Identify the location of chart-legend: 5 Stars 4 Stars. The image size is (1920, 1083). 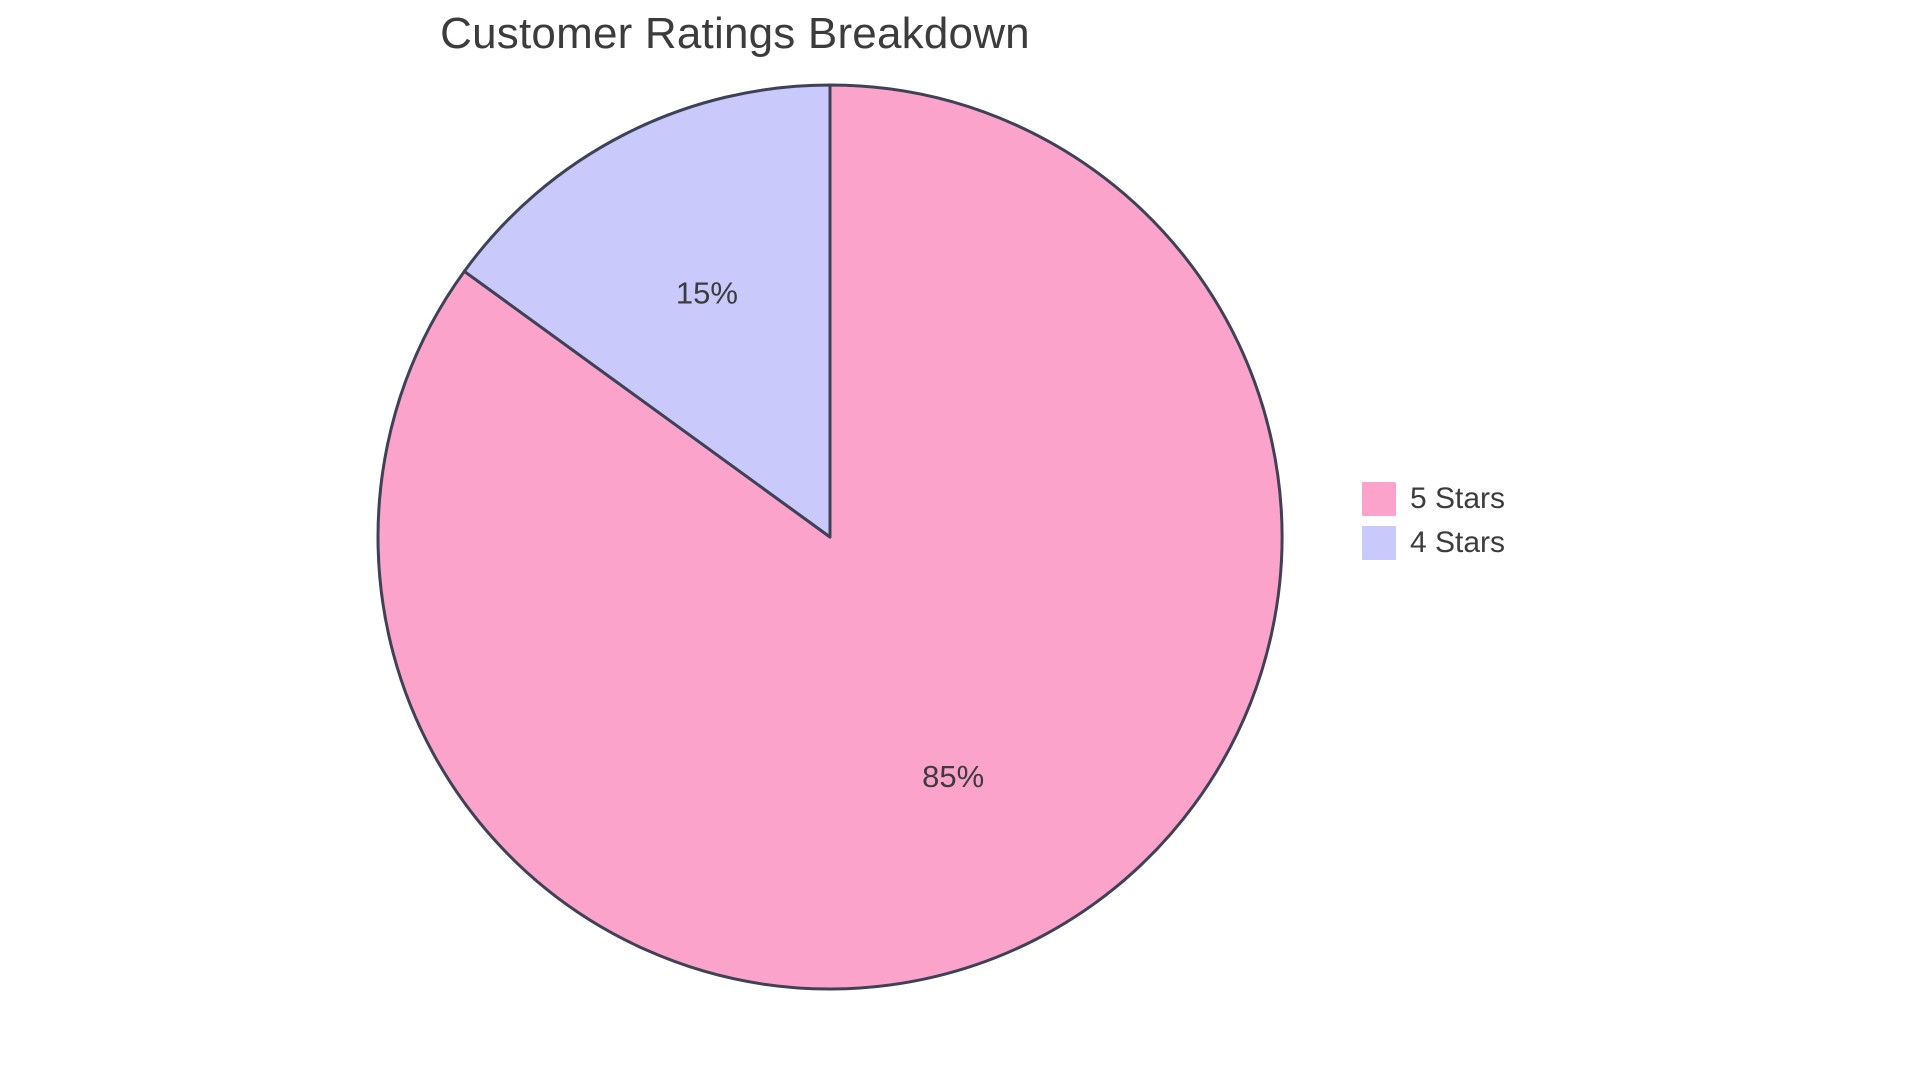
(1433, 521).